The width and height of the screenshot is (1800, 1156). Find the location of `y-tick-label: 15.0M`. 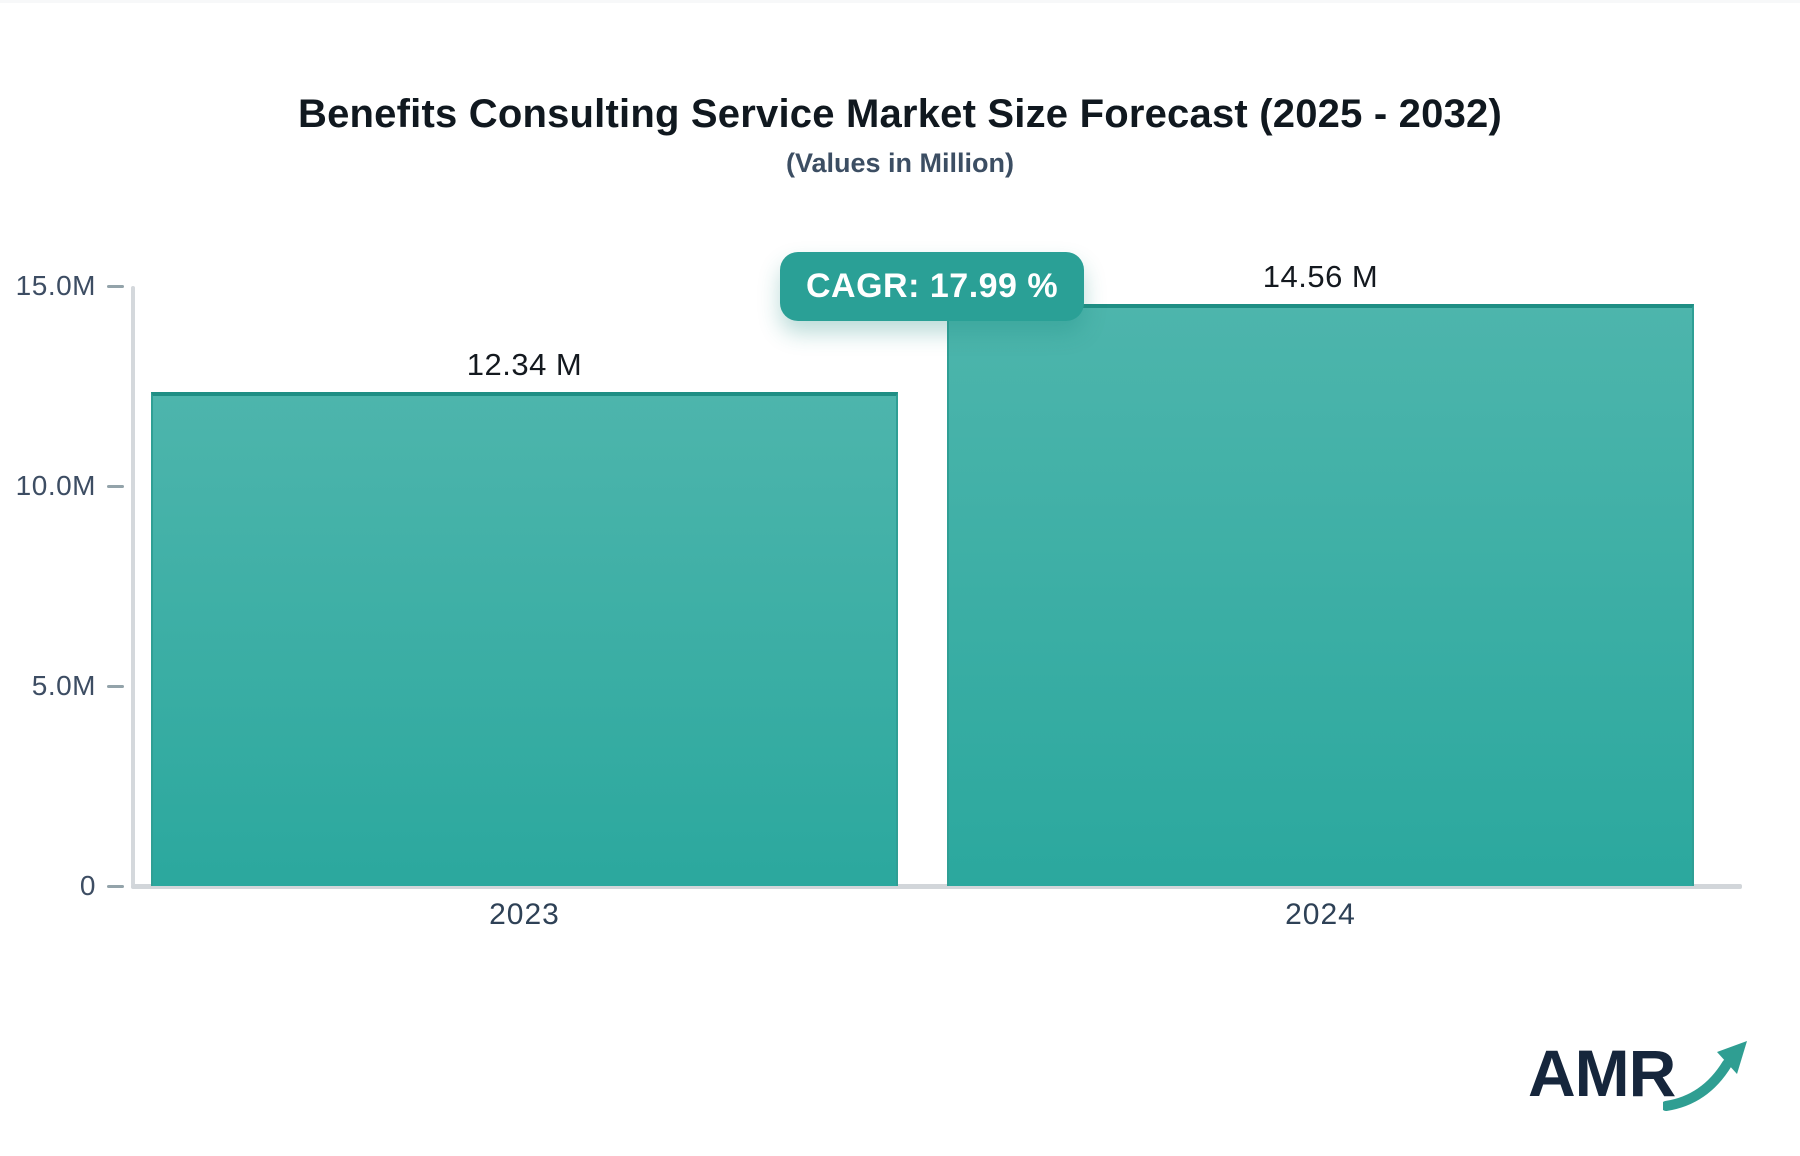

y-tick-label: 15.0M is located at coordinates (55, 285).